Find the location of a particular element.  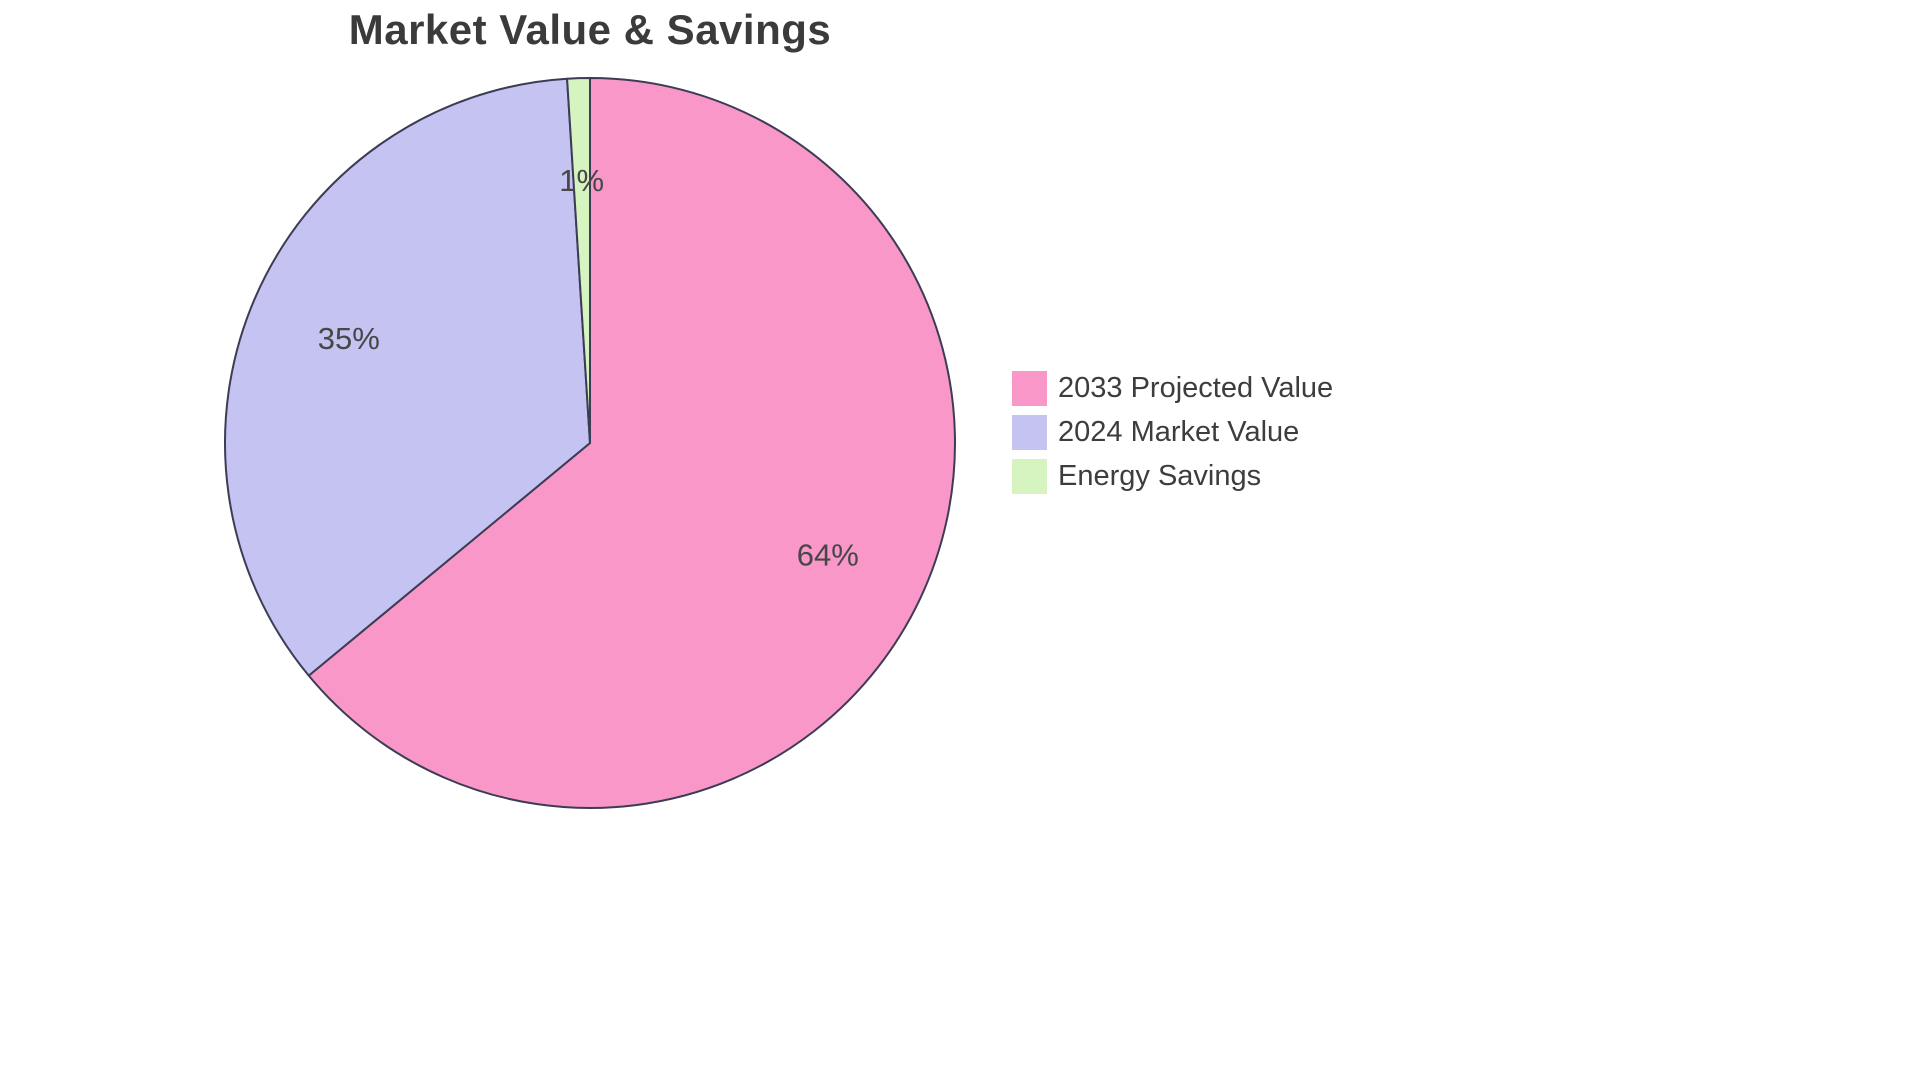

legend-label-0: 2033 Projected Value is located at coordinates (1196, 388).